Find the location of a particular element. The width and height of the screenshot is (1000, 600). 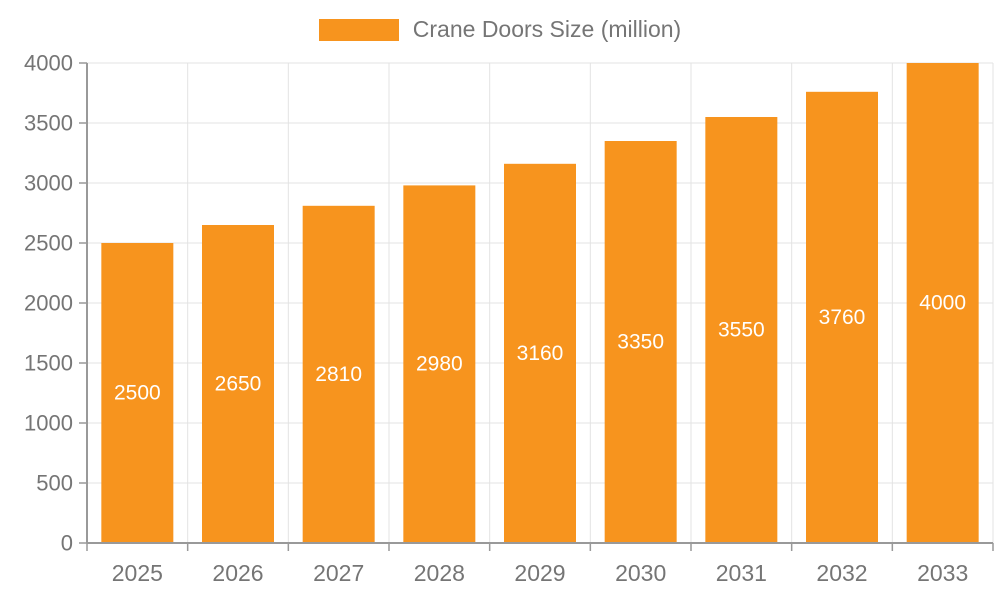

x-axis-tick-label: 2025 is located at coordinates (137, 573).